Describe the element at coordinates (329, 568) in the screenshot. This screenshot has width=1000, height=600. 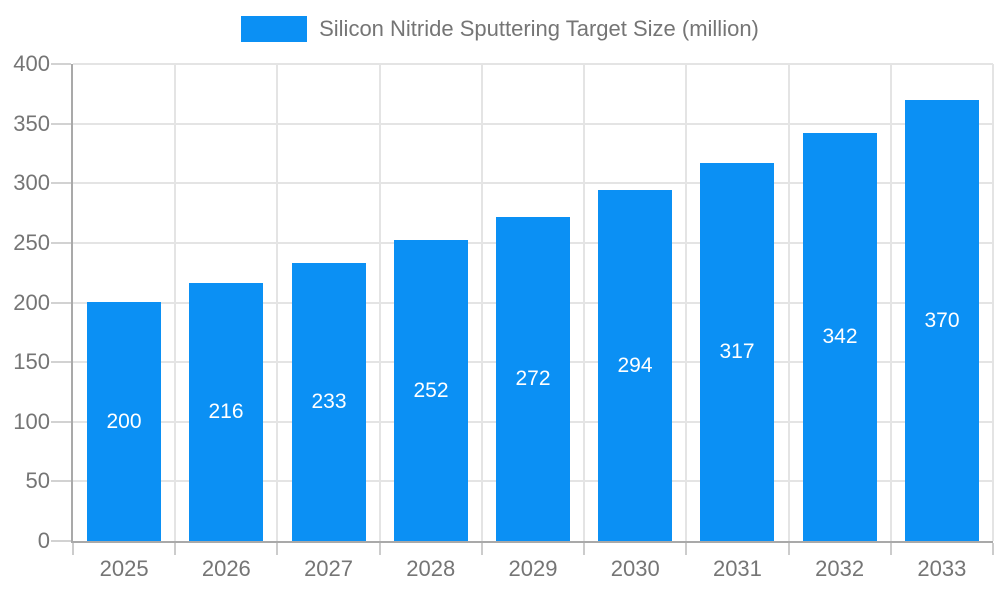
I see `x-axis-tick-label: 2027` at that location.